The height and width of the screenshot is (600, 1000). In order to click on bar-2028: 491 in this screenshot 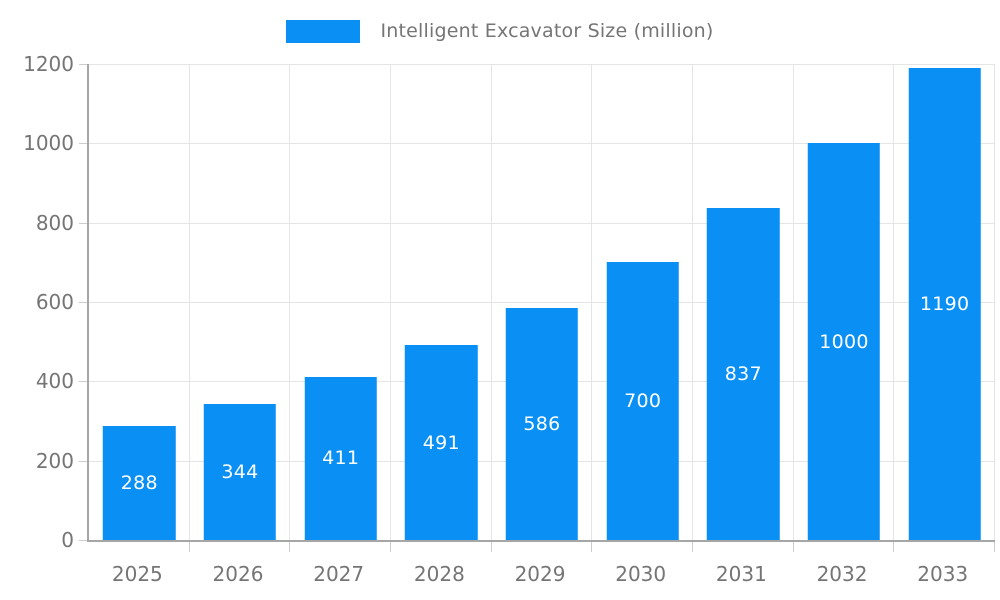, I will do `click(441, 442)`.